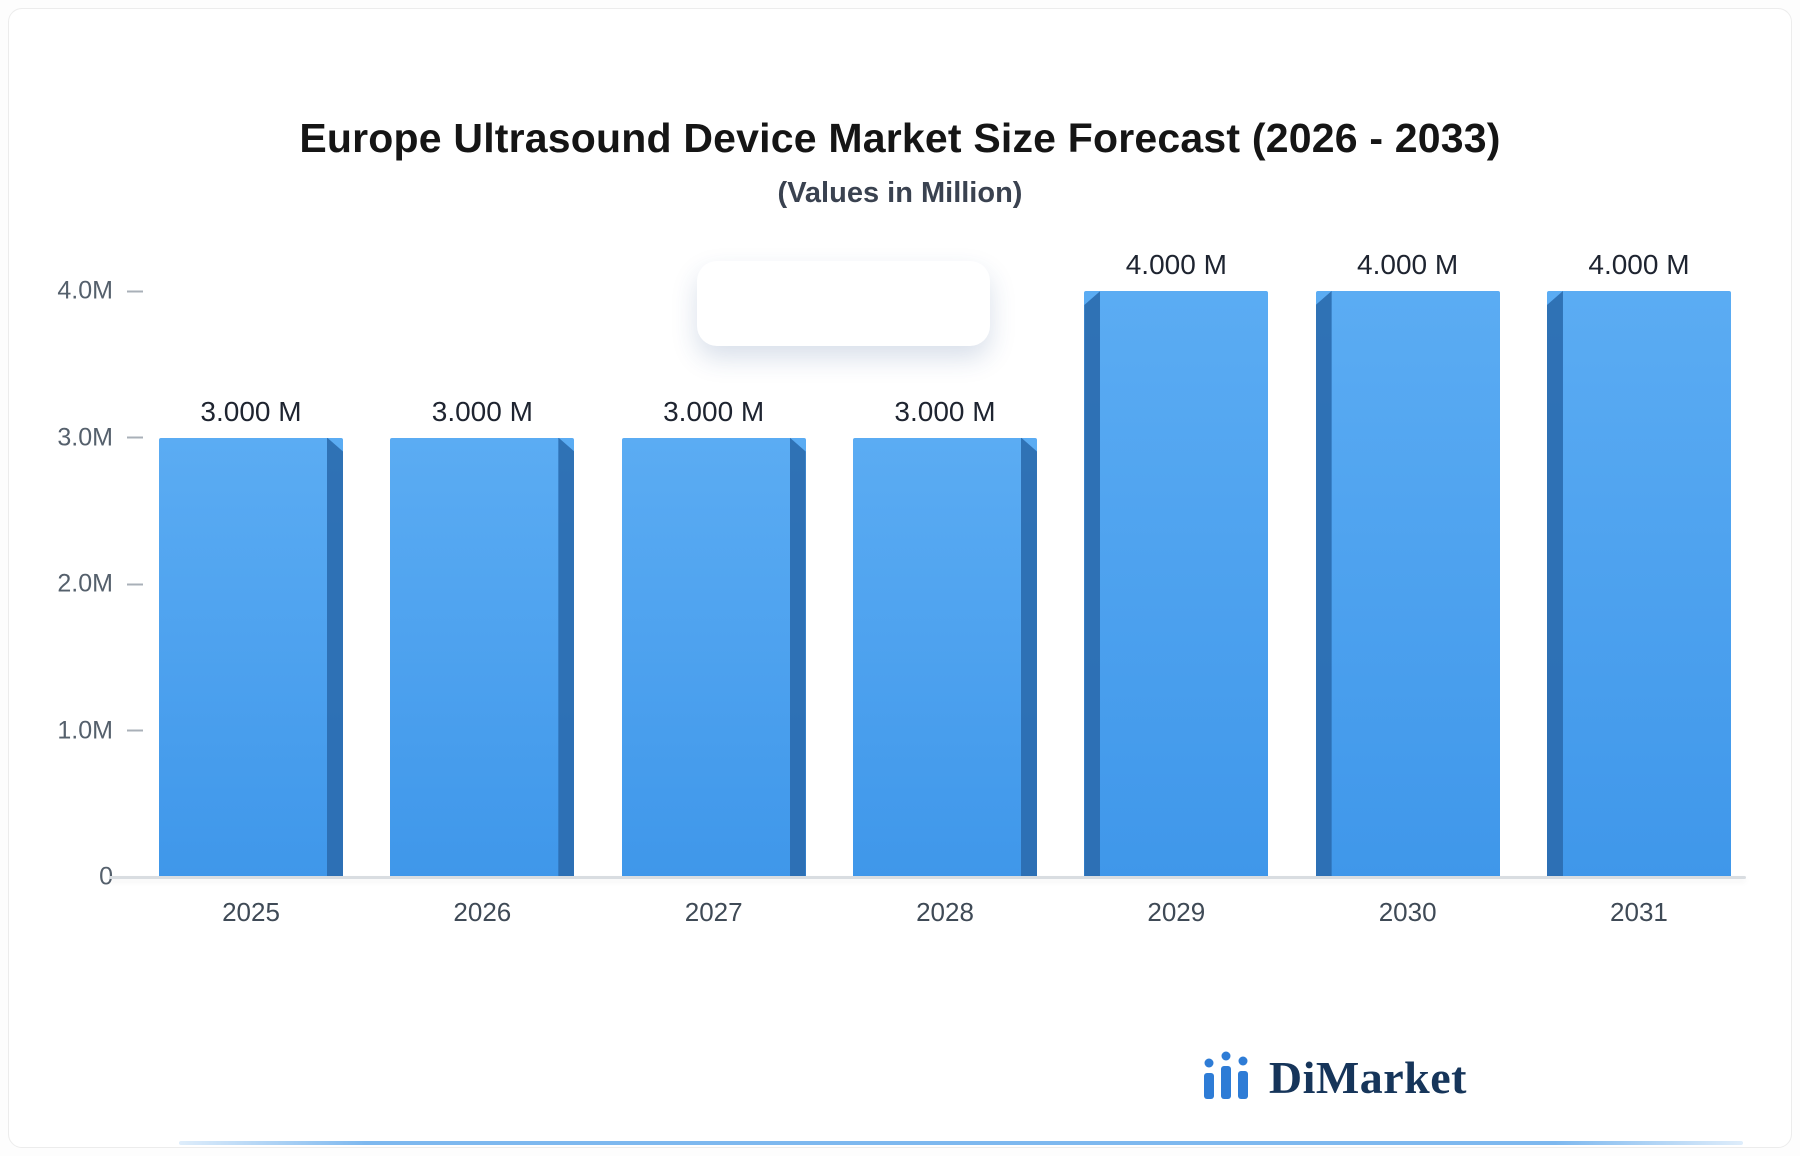 The height and width of the screenshot is (1156, 1800). I want to click on bar-group-2025: 3.000 M 2025, so click(251, 609).